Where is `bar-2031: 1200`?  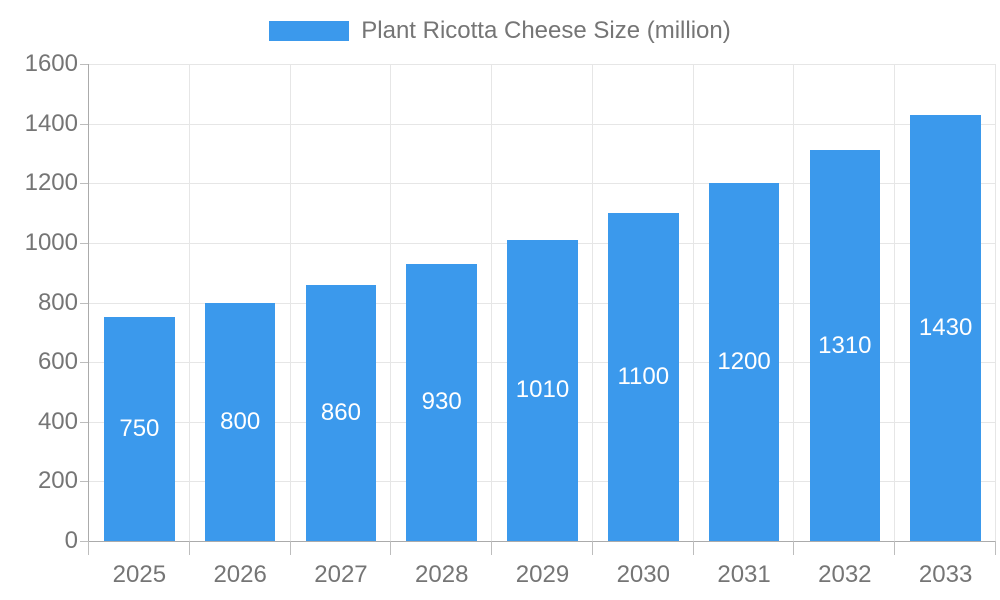 bar-2031: 1200 is located at coordinates (744, 362).